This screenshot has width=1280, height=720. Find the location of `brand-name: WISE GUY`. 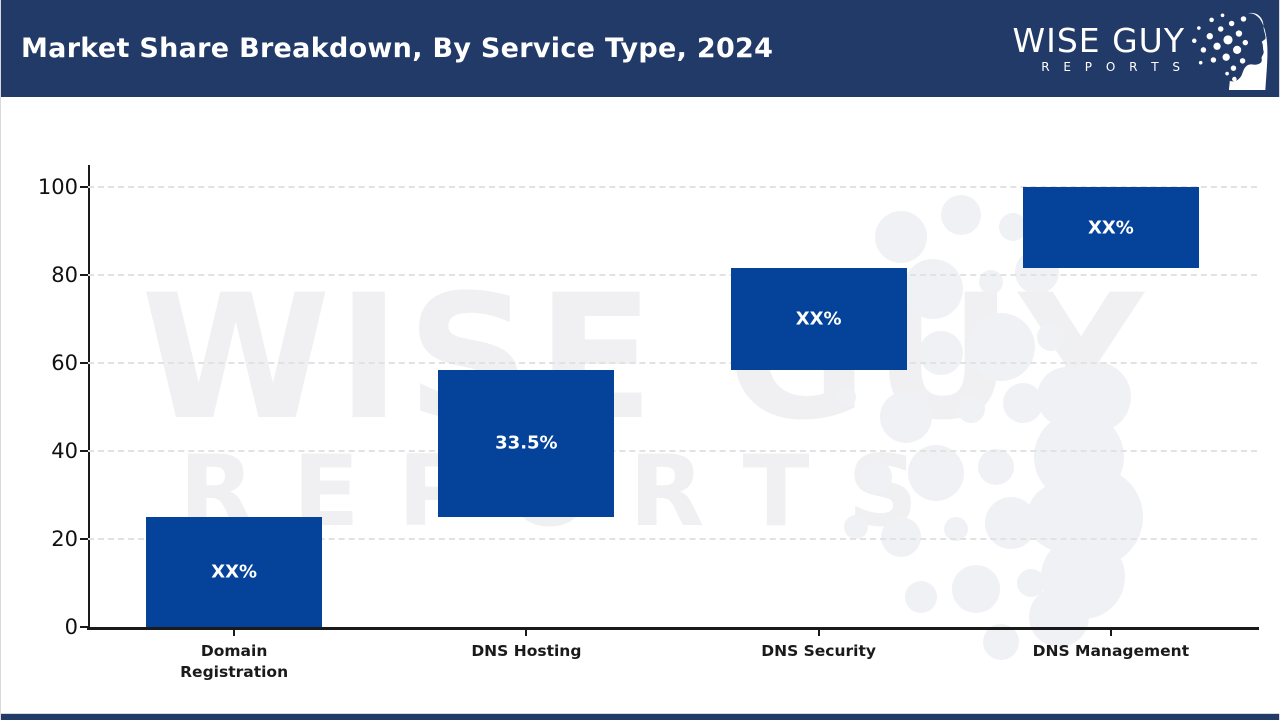

brand-name: WISE GUY is located at coordinates (1098, 40).